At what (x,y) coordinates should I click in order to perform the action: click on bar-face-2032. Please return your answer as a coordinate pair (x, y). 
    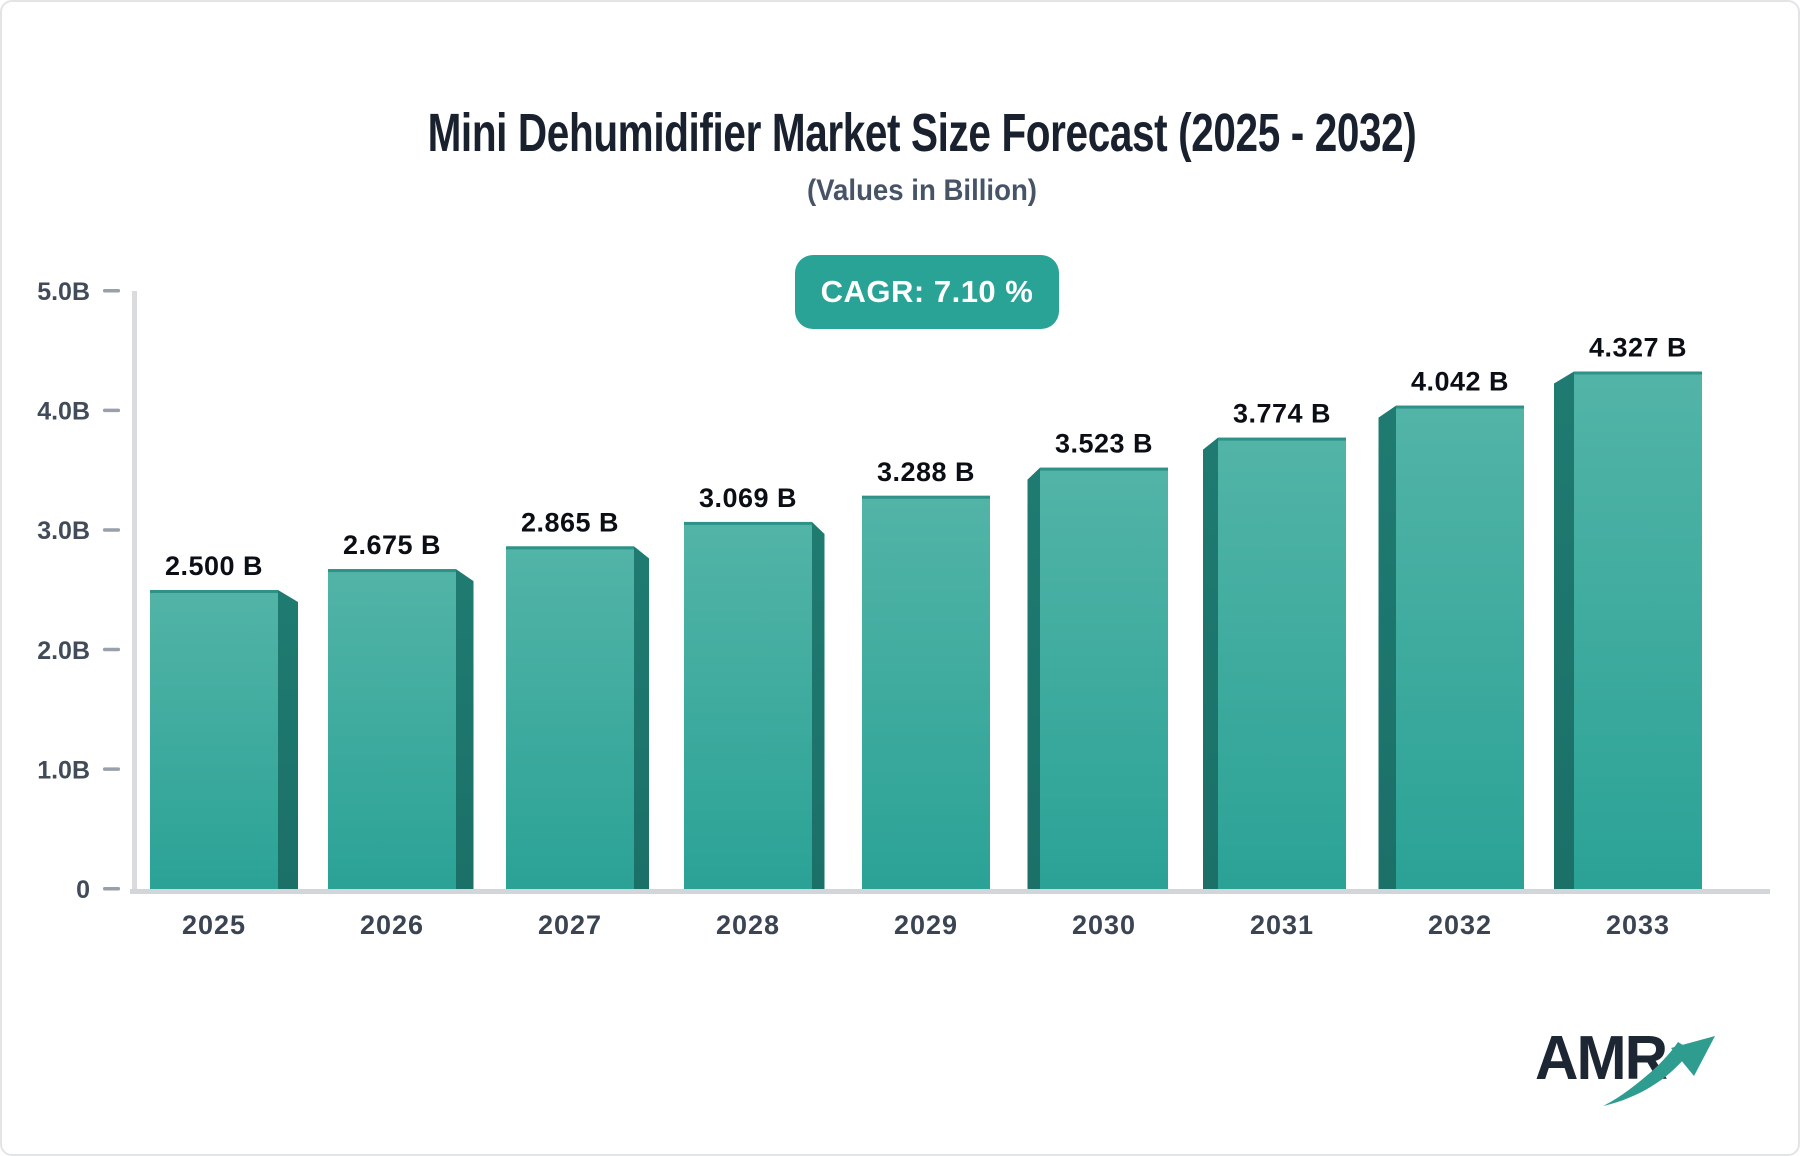
    Looking at the image, I should click on (1460, 647).